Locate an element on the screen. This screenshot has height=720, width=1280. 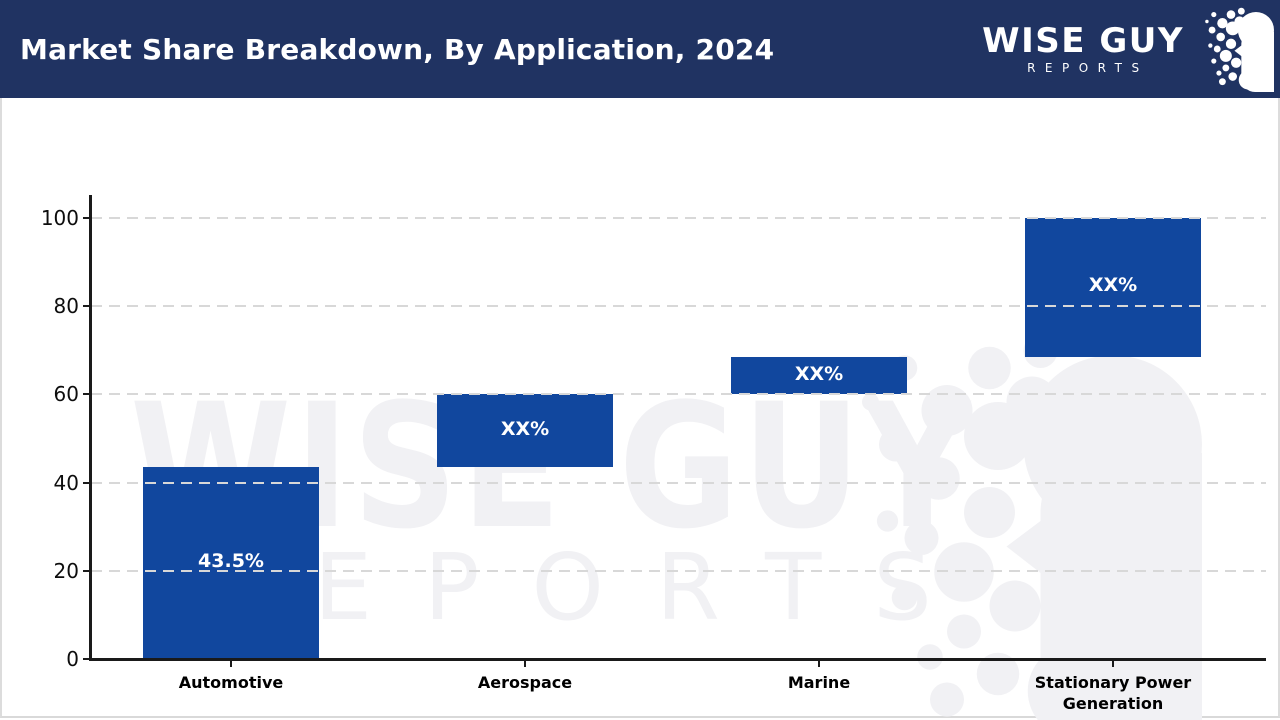
y-tick-label-40: 40 is located at coordinates (66, 482).